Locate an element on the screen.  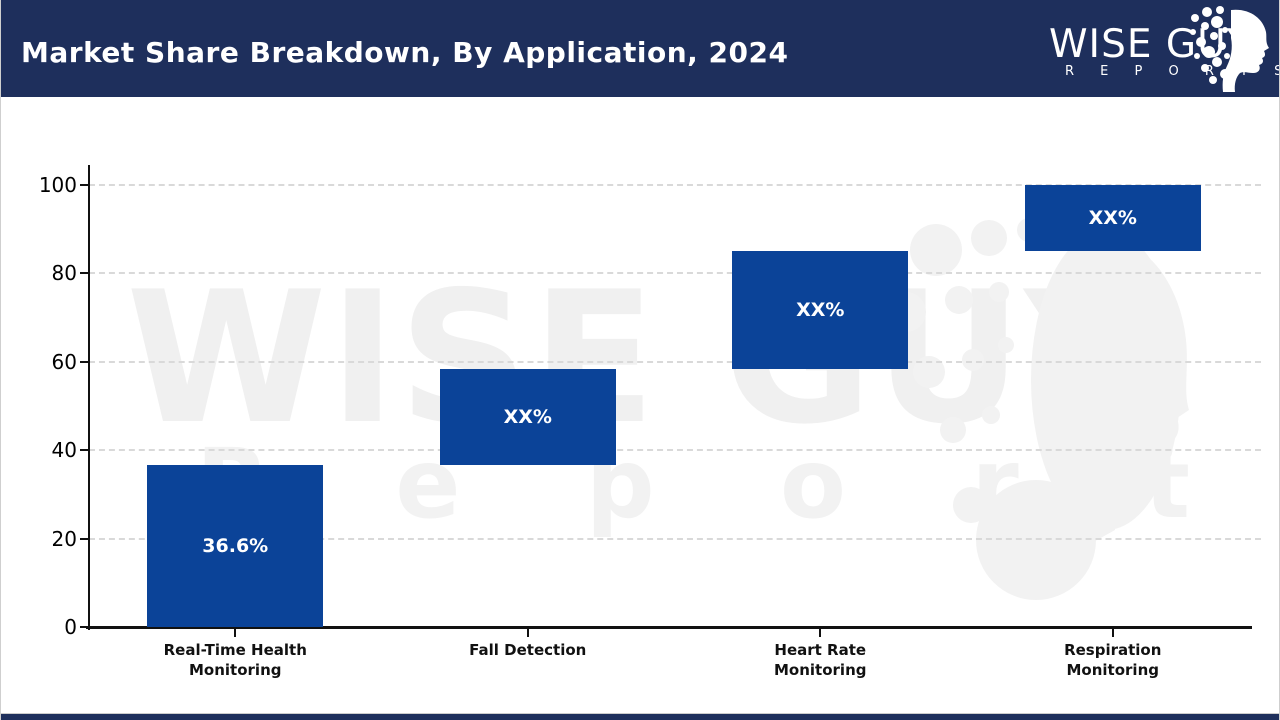
category-label-0: Real-Time Health Monitoring is located at coordinates (235, 660).